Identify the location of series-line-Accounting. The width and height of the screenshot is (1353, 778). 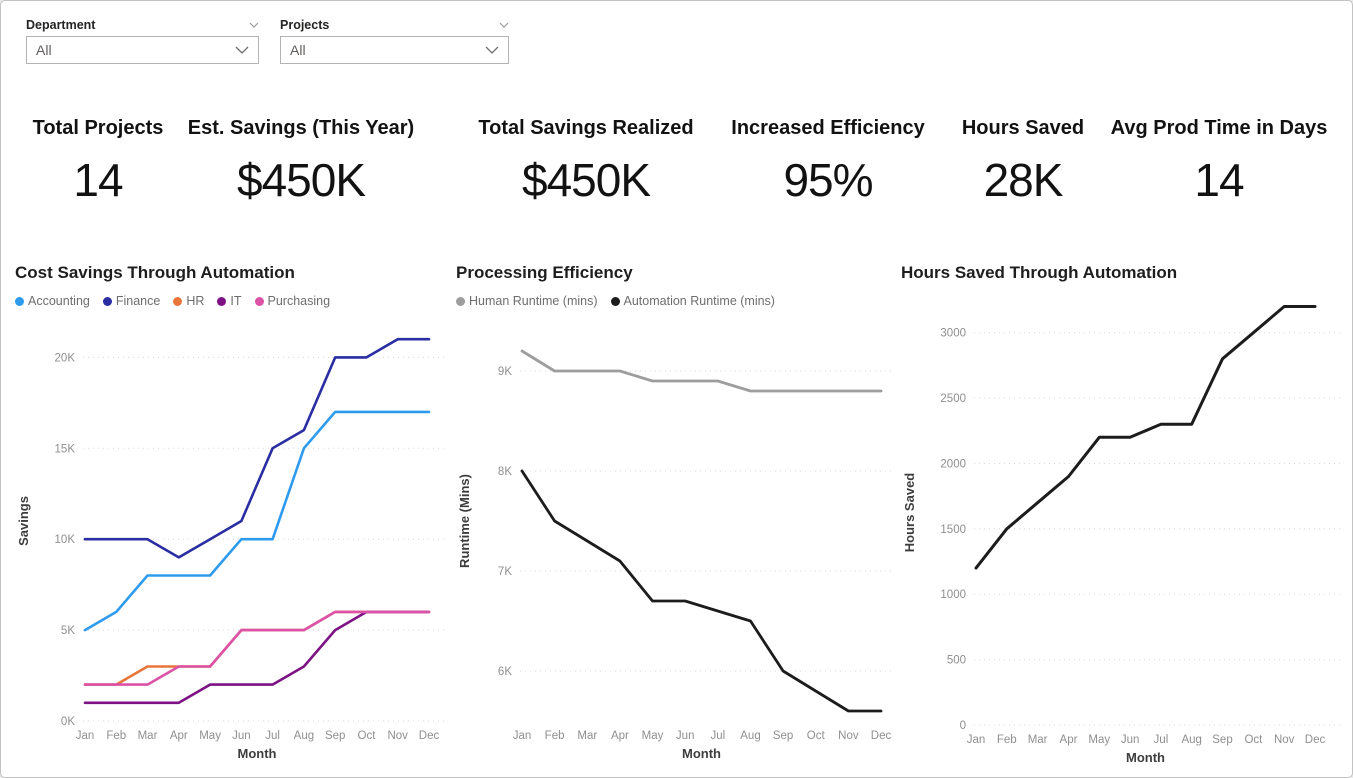
(257, 521).